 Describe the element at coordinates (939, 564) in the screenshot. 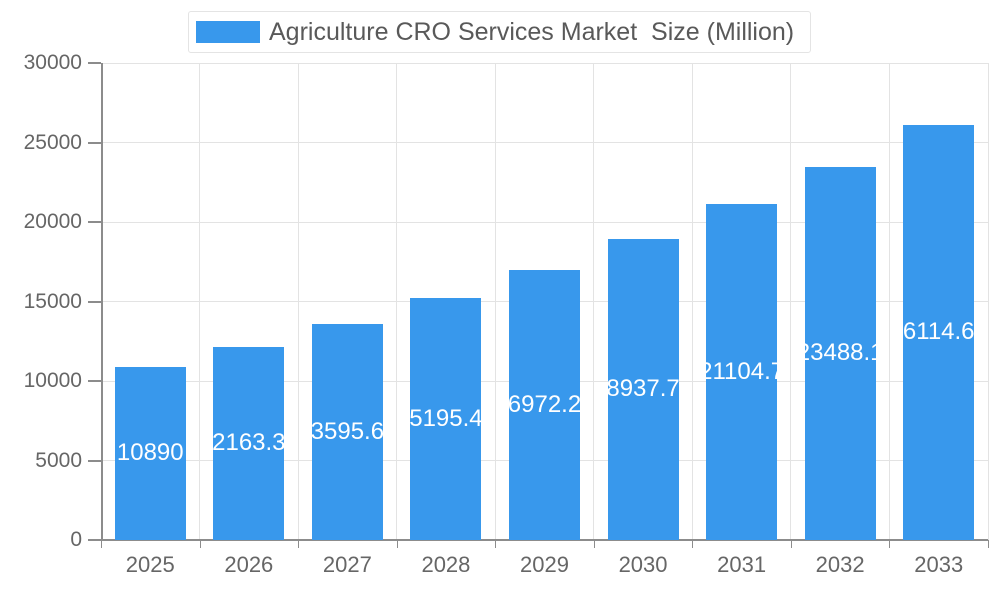

I see `x-axis-tick-label: 2033` at that location.